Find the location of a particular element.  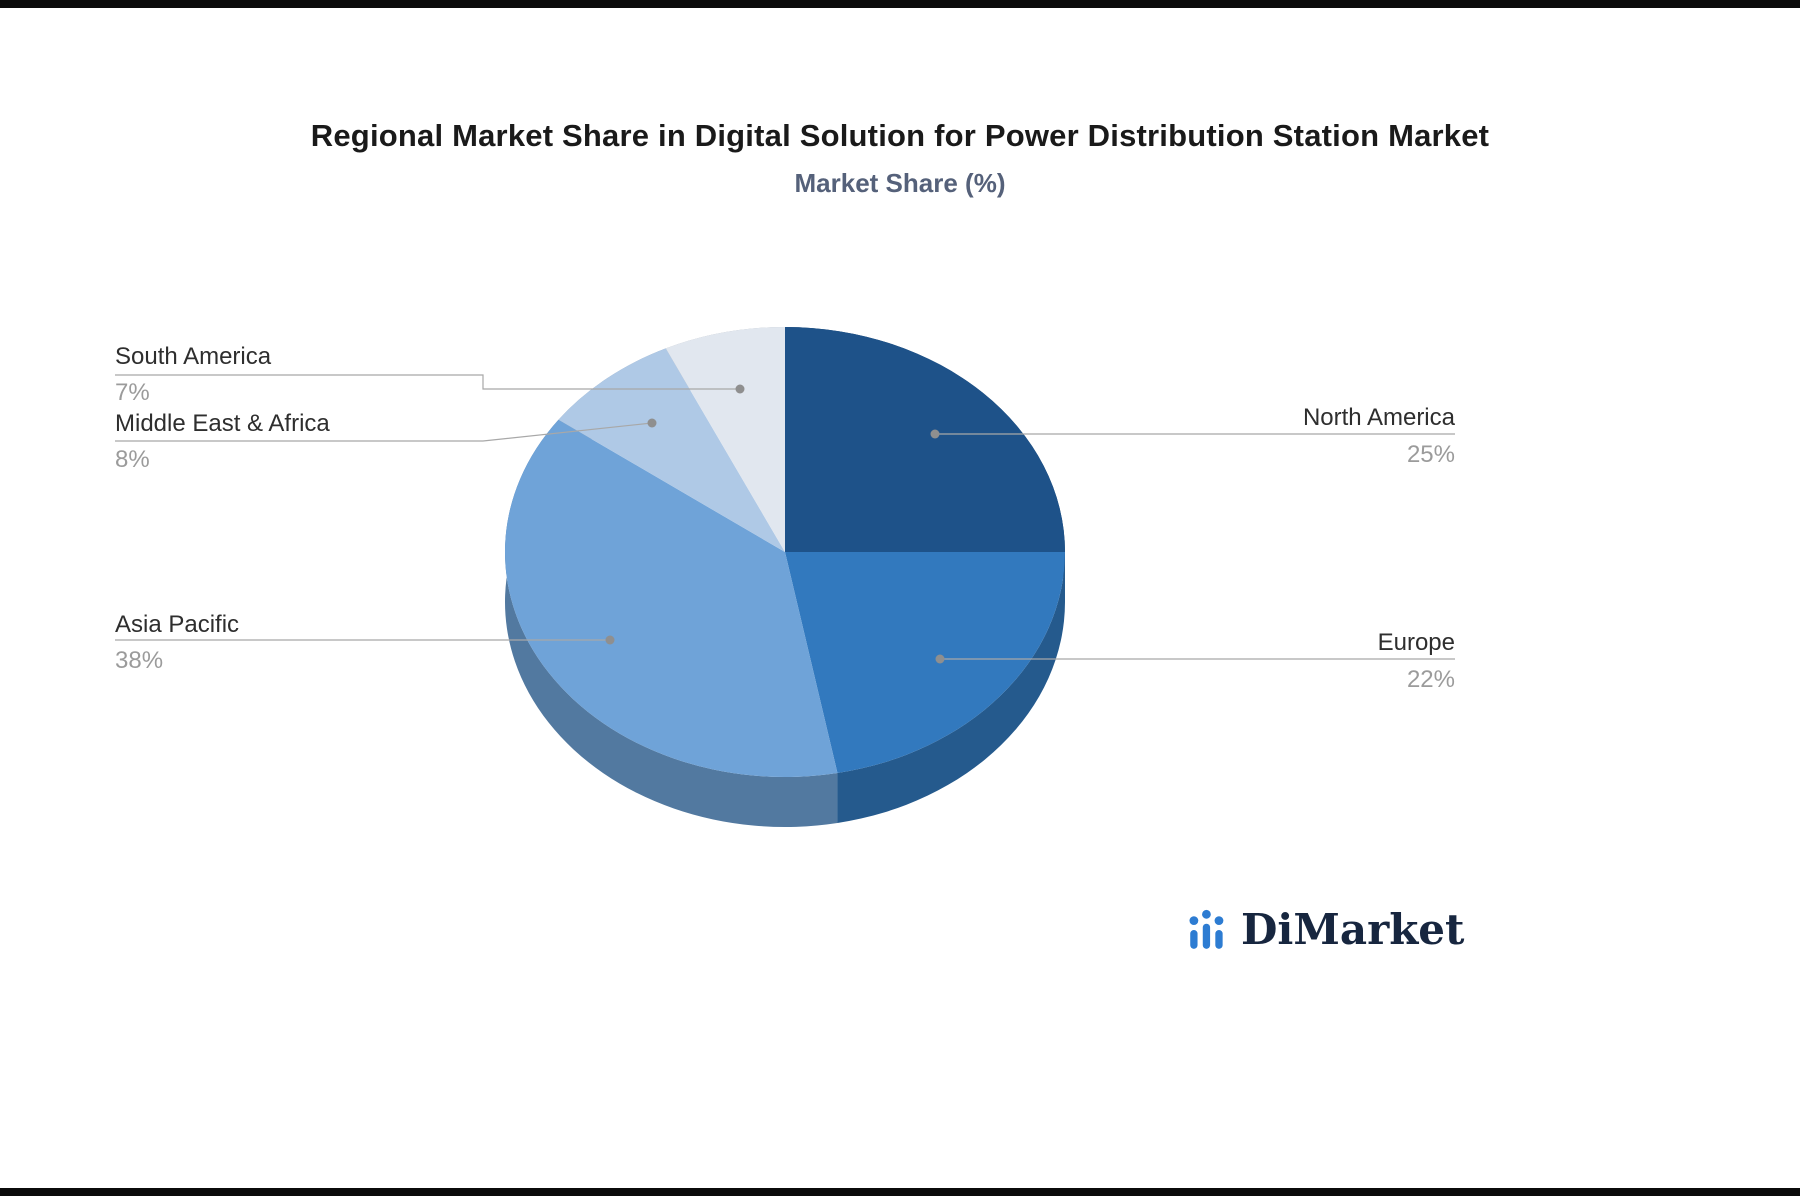

pie-slice-side-europe is located at coordinates (951, 688).